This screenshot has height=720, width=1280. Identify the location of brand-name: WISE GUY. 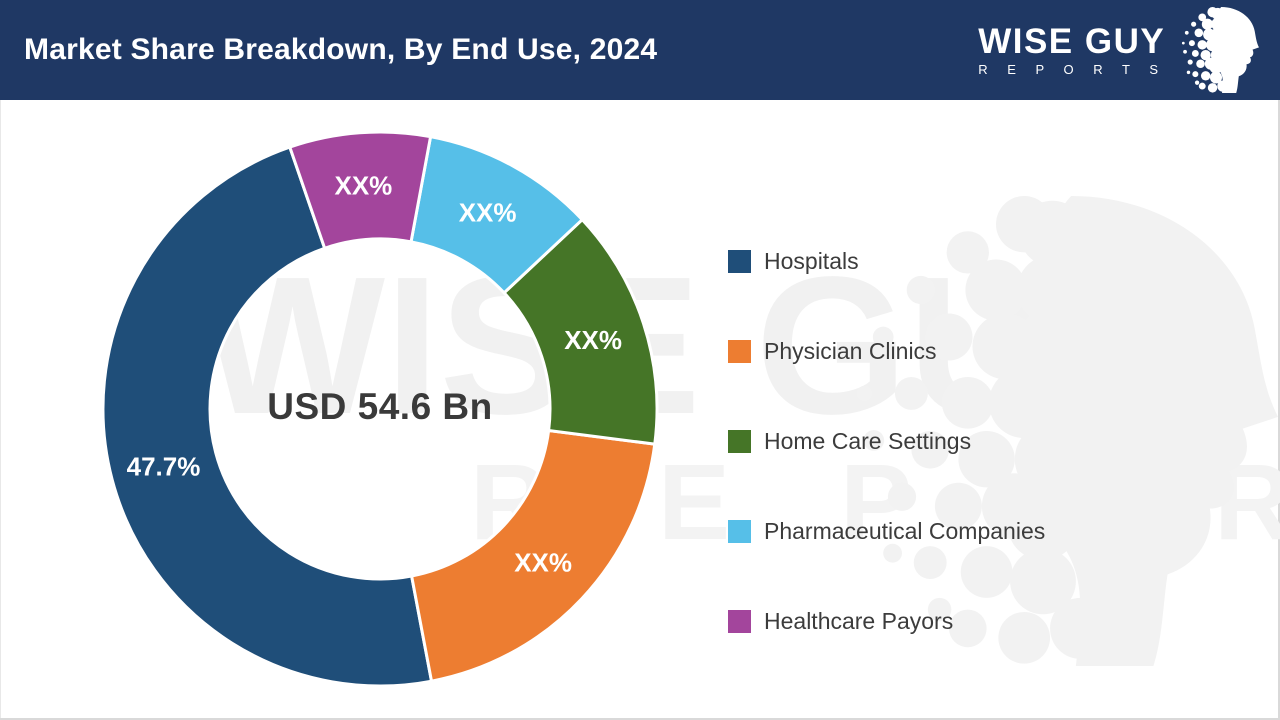
(1072, 41).